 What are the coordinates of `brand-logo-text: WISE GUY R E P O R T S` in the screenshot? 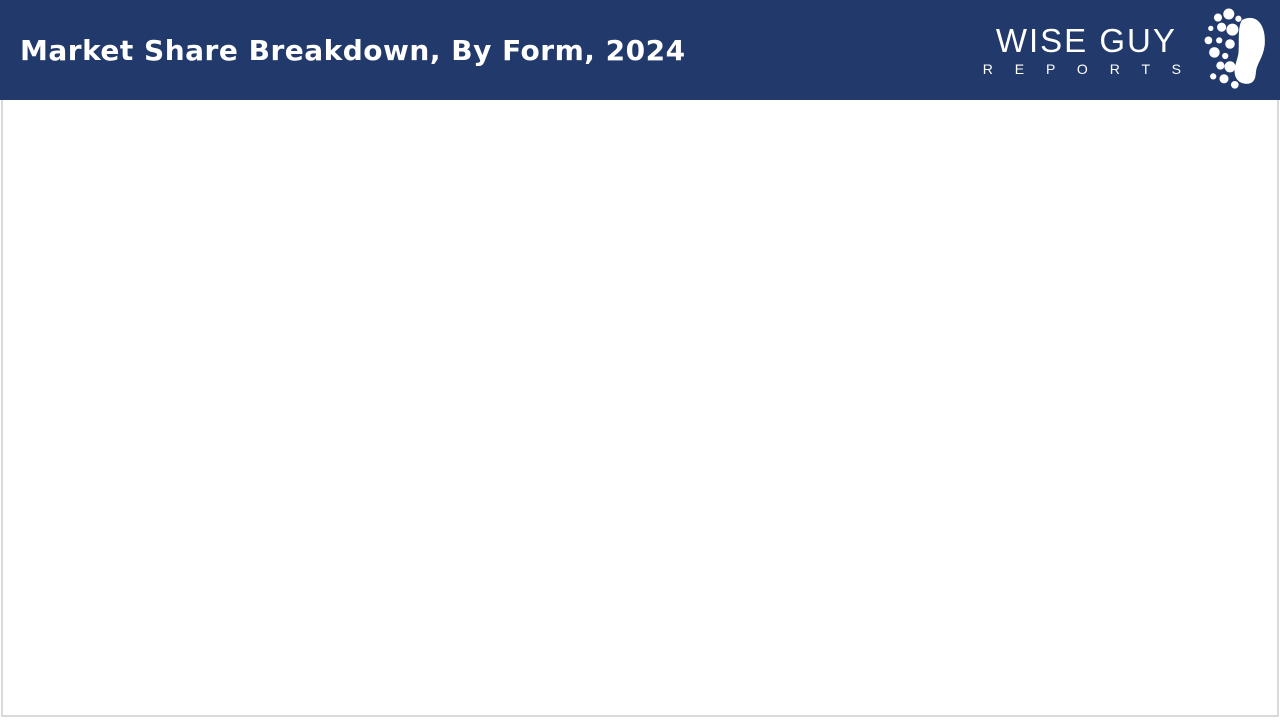 It's located at (1086, 50).